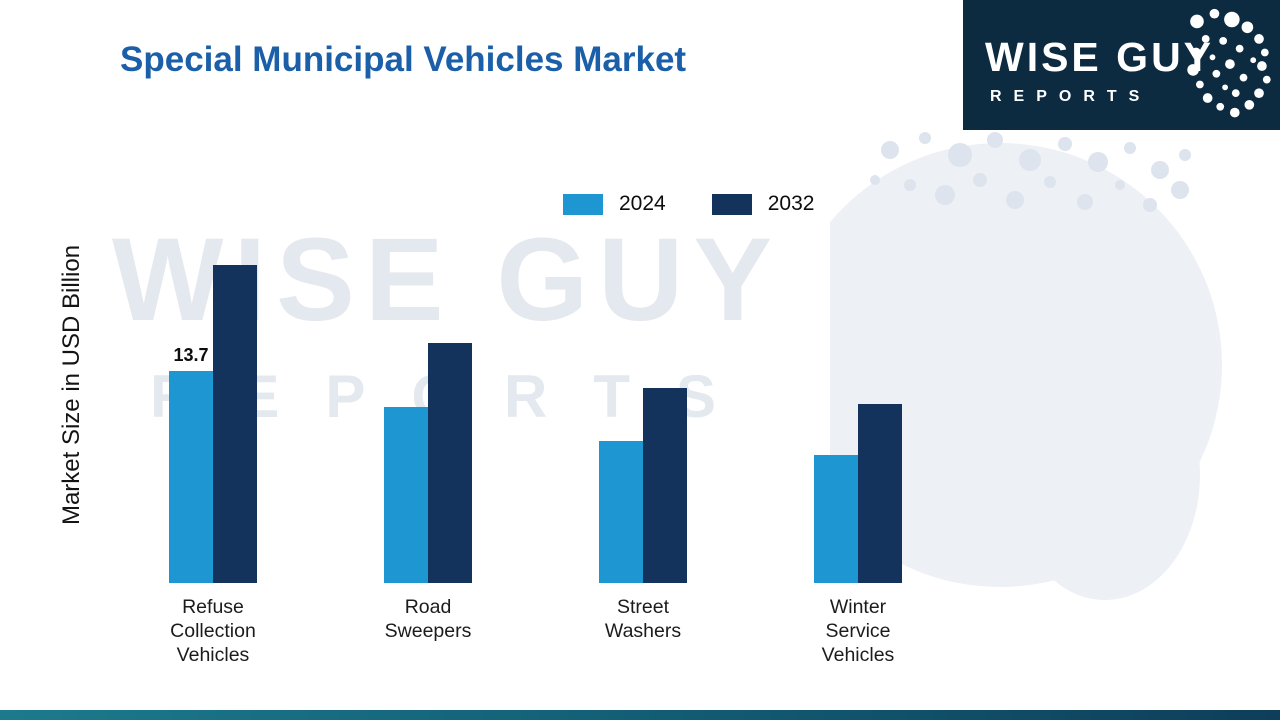 Image resolution: width=1280 pixels, height=720 pixels. I want to click on bar-2024-road-sweepers, so click(406, 495).